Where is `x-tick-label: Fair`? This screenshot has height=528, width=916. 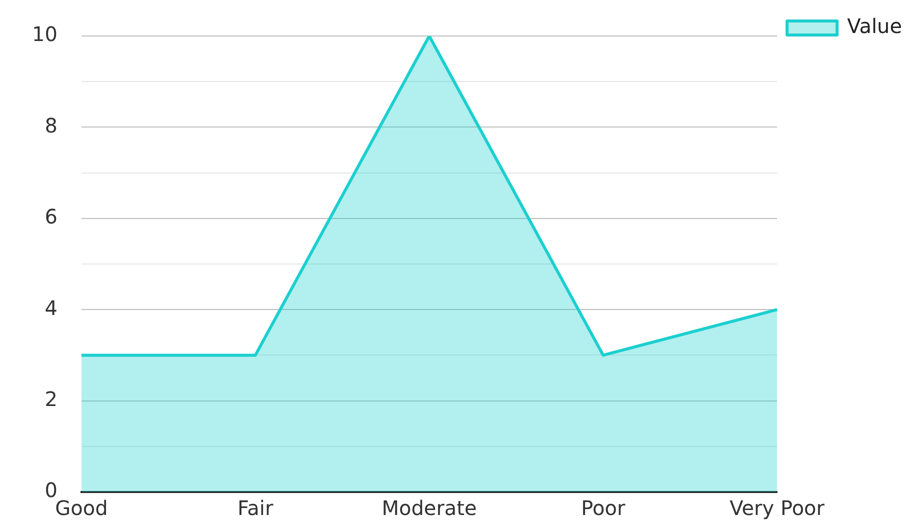
x-tick-label: Fair is located at coordinates (256, 508).